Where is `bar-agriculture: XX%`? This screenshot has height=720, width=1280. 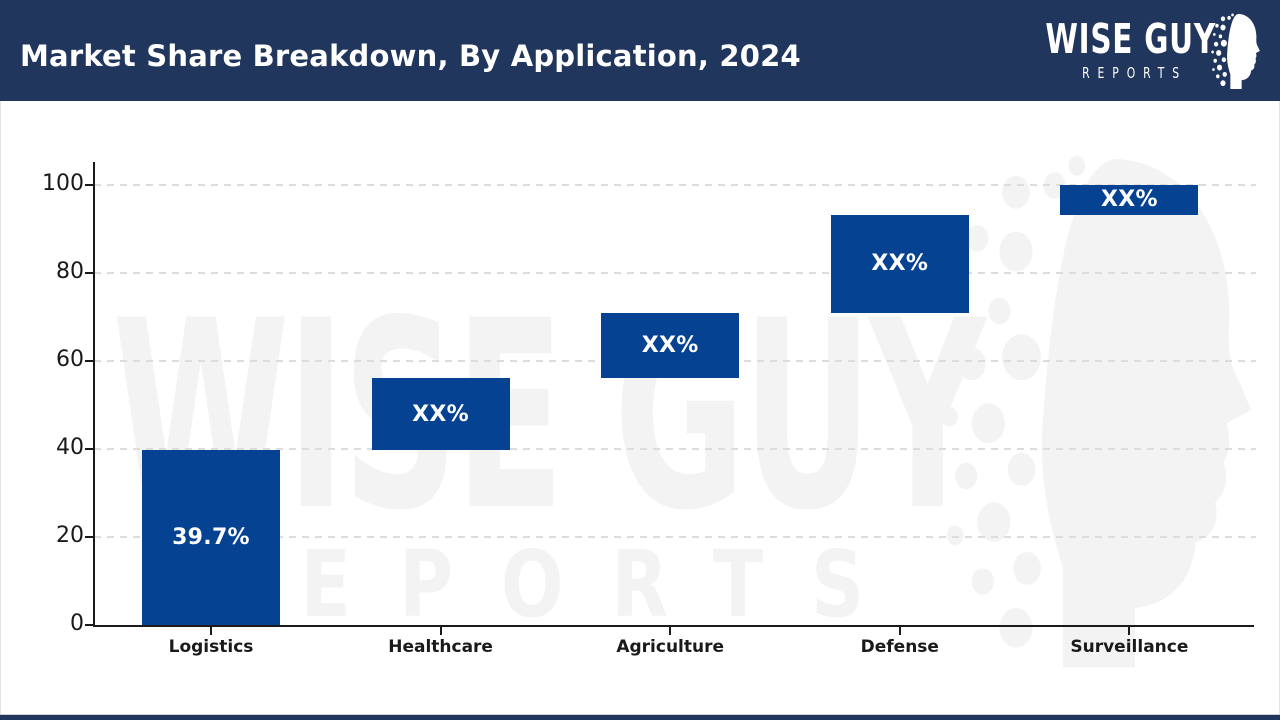 bar-agriculture: XX% is located at coordinates (670, 346).